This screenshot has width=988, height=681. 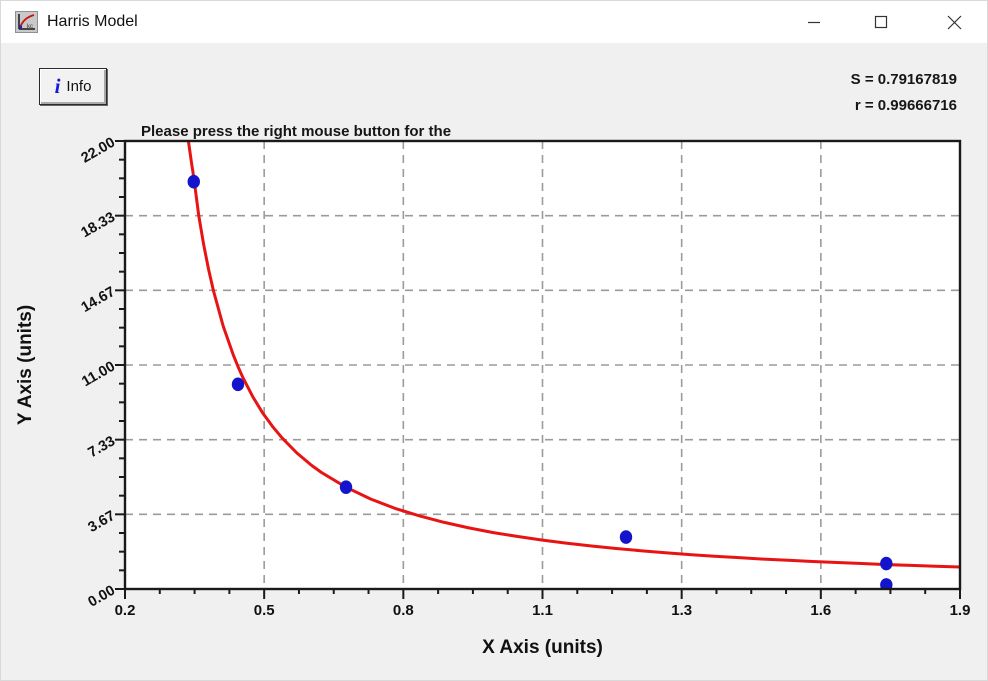 I want to click on info-button-label: Info, so click(x=79, y=86).